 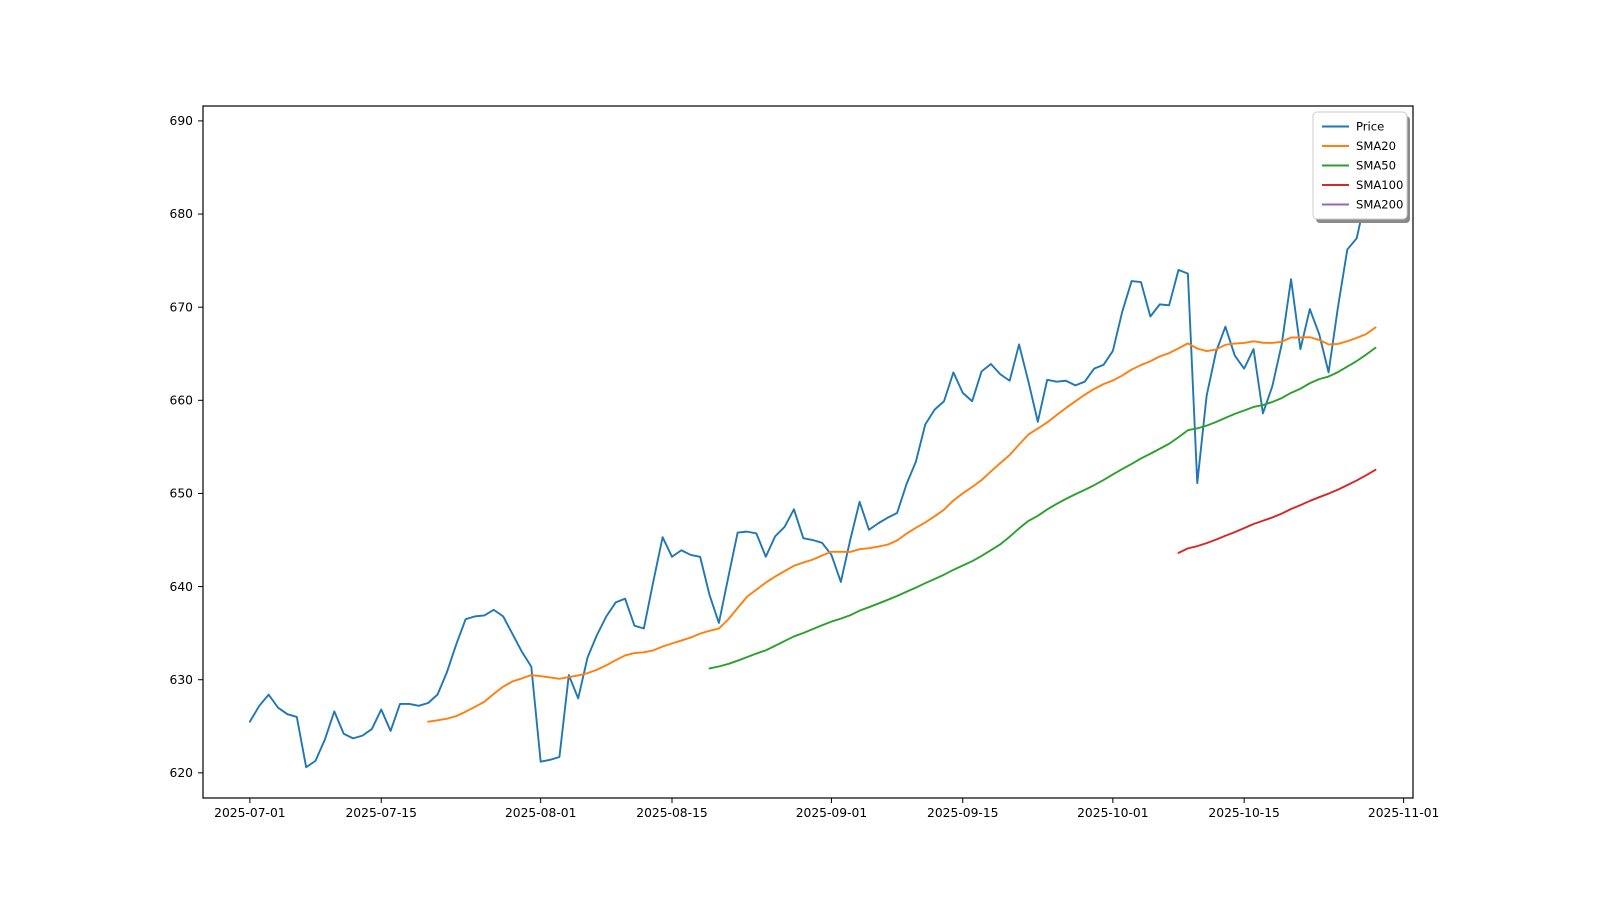 What do you see at coordinates (1376, 146) in the screenshot?
I see `legend-item-label: SMA20` at bounding box center [1376, 146].